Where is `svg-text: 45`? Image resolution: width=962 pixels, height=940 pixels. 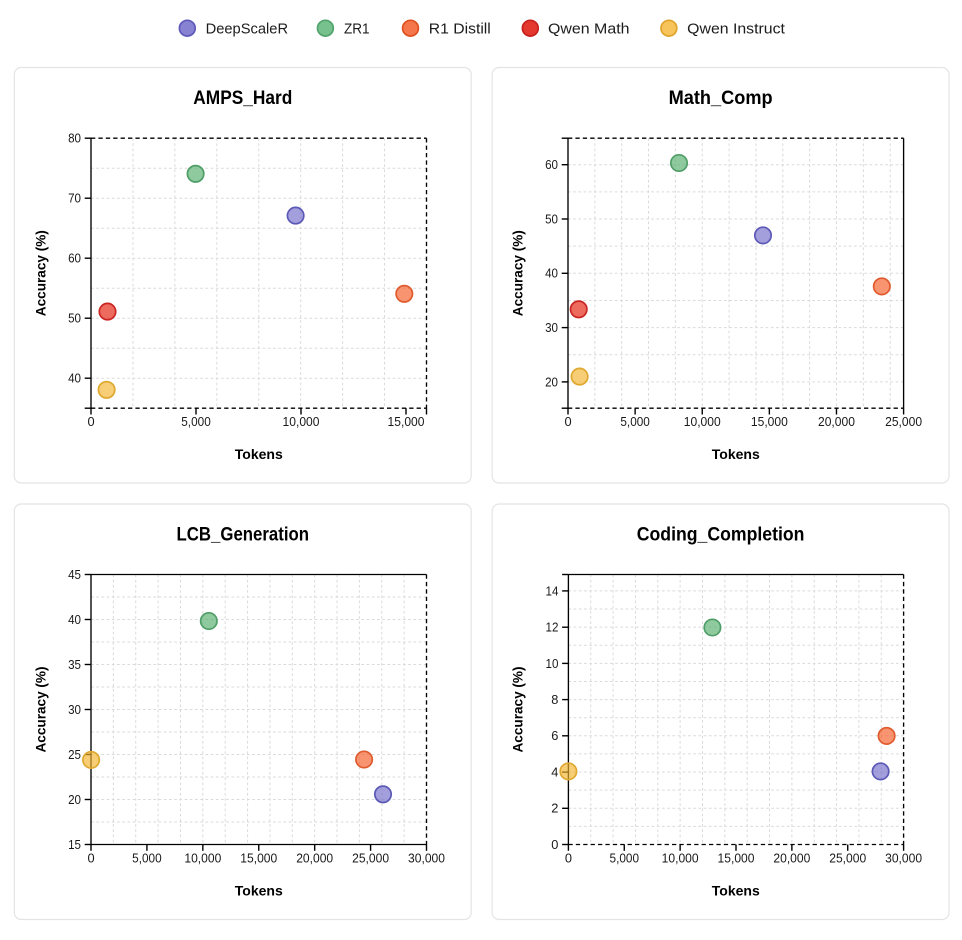 svg-text: 45 is located at coordinates (74, 574).